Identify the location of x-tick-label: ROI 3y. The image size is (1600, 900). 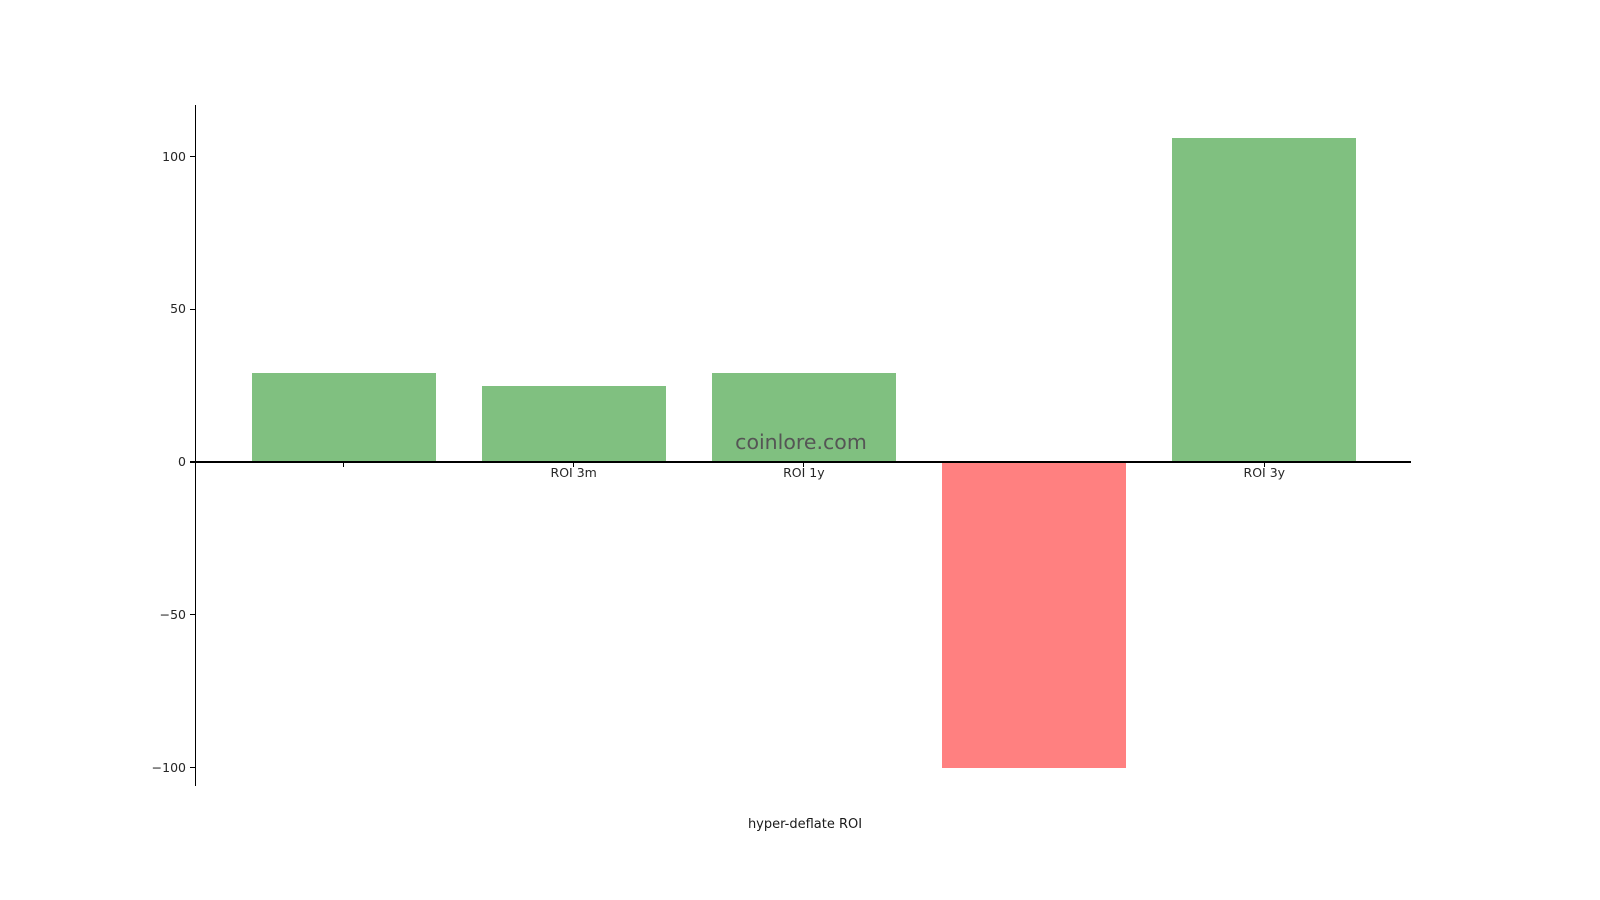
(1264, 472).